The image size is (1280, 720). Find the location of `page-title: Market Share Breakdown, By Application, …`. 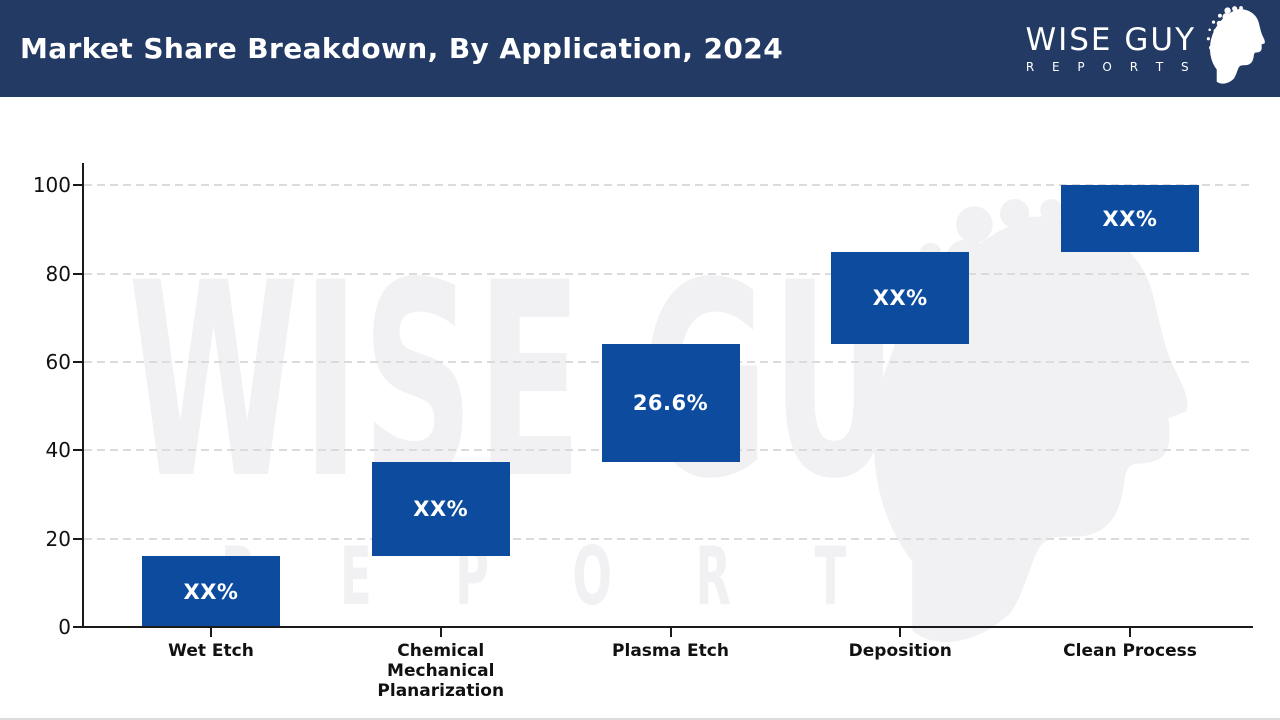

page-title: Market Share Breakdown, By Application, … is located at coordinates (402, 48).